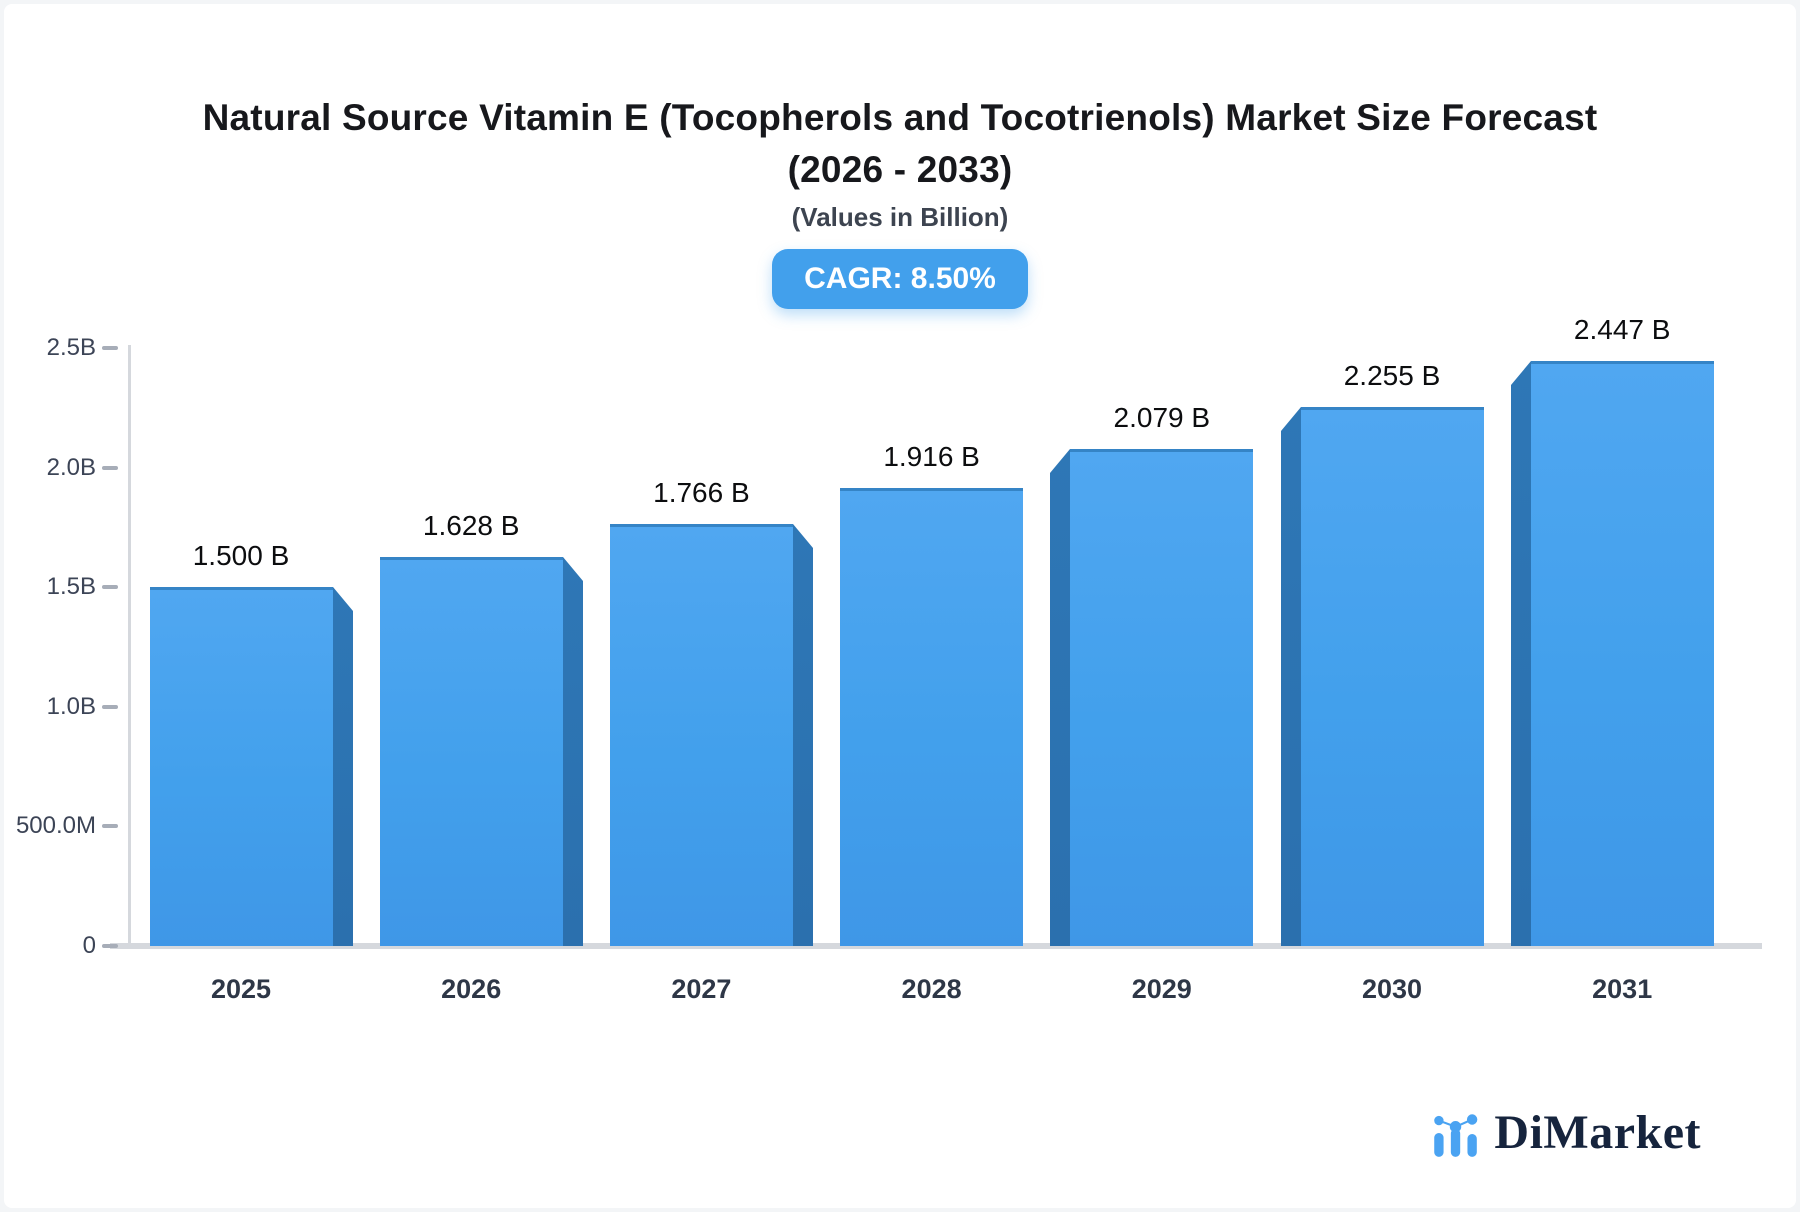 This screenshot has width=1800, height=1212. I want to click on x-axis-label-2027: 2027, so click(701, 989).